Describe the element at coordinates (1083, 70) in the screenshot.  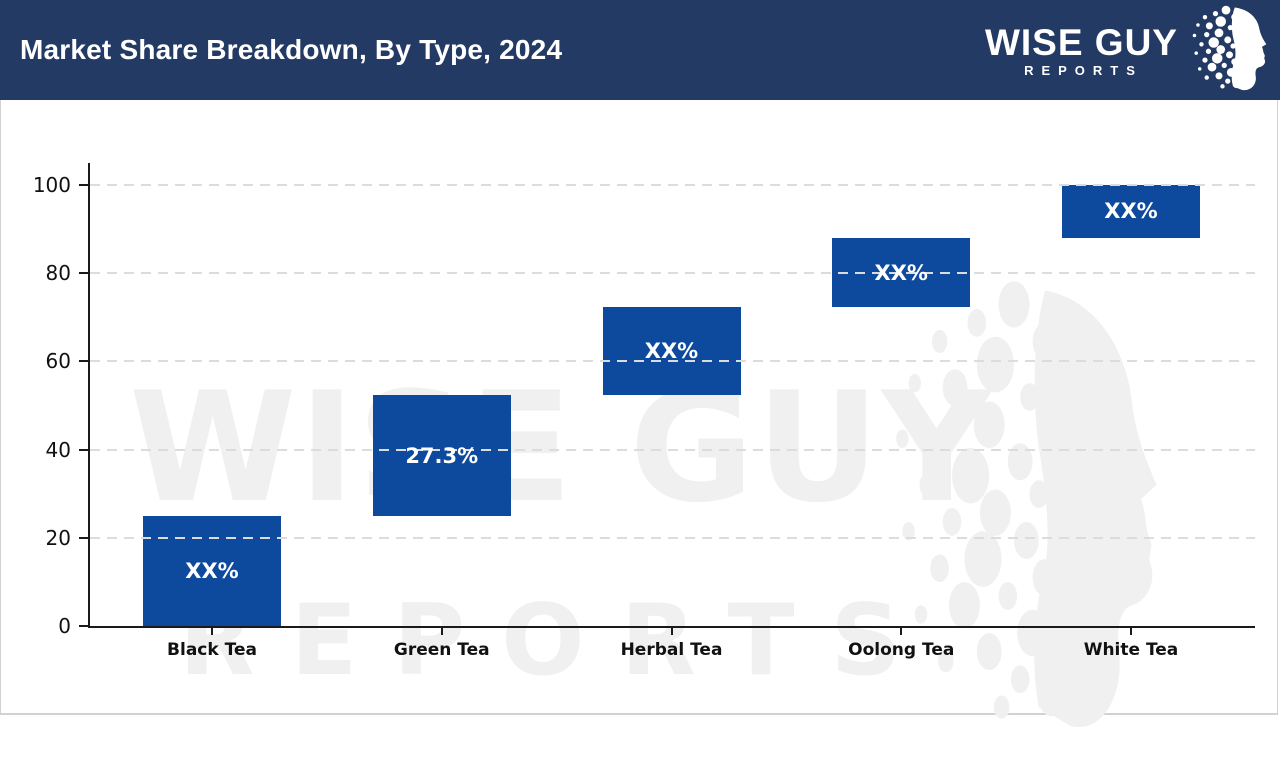
I see `brand-subname: REPORTS` at that location.